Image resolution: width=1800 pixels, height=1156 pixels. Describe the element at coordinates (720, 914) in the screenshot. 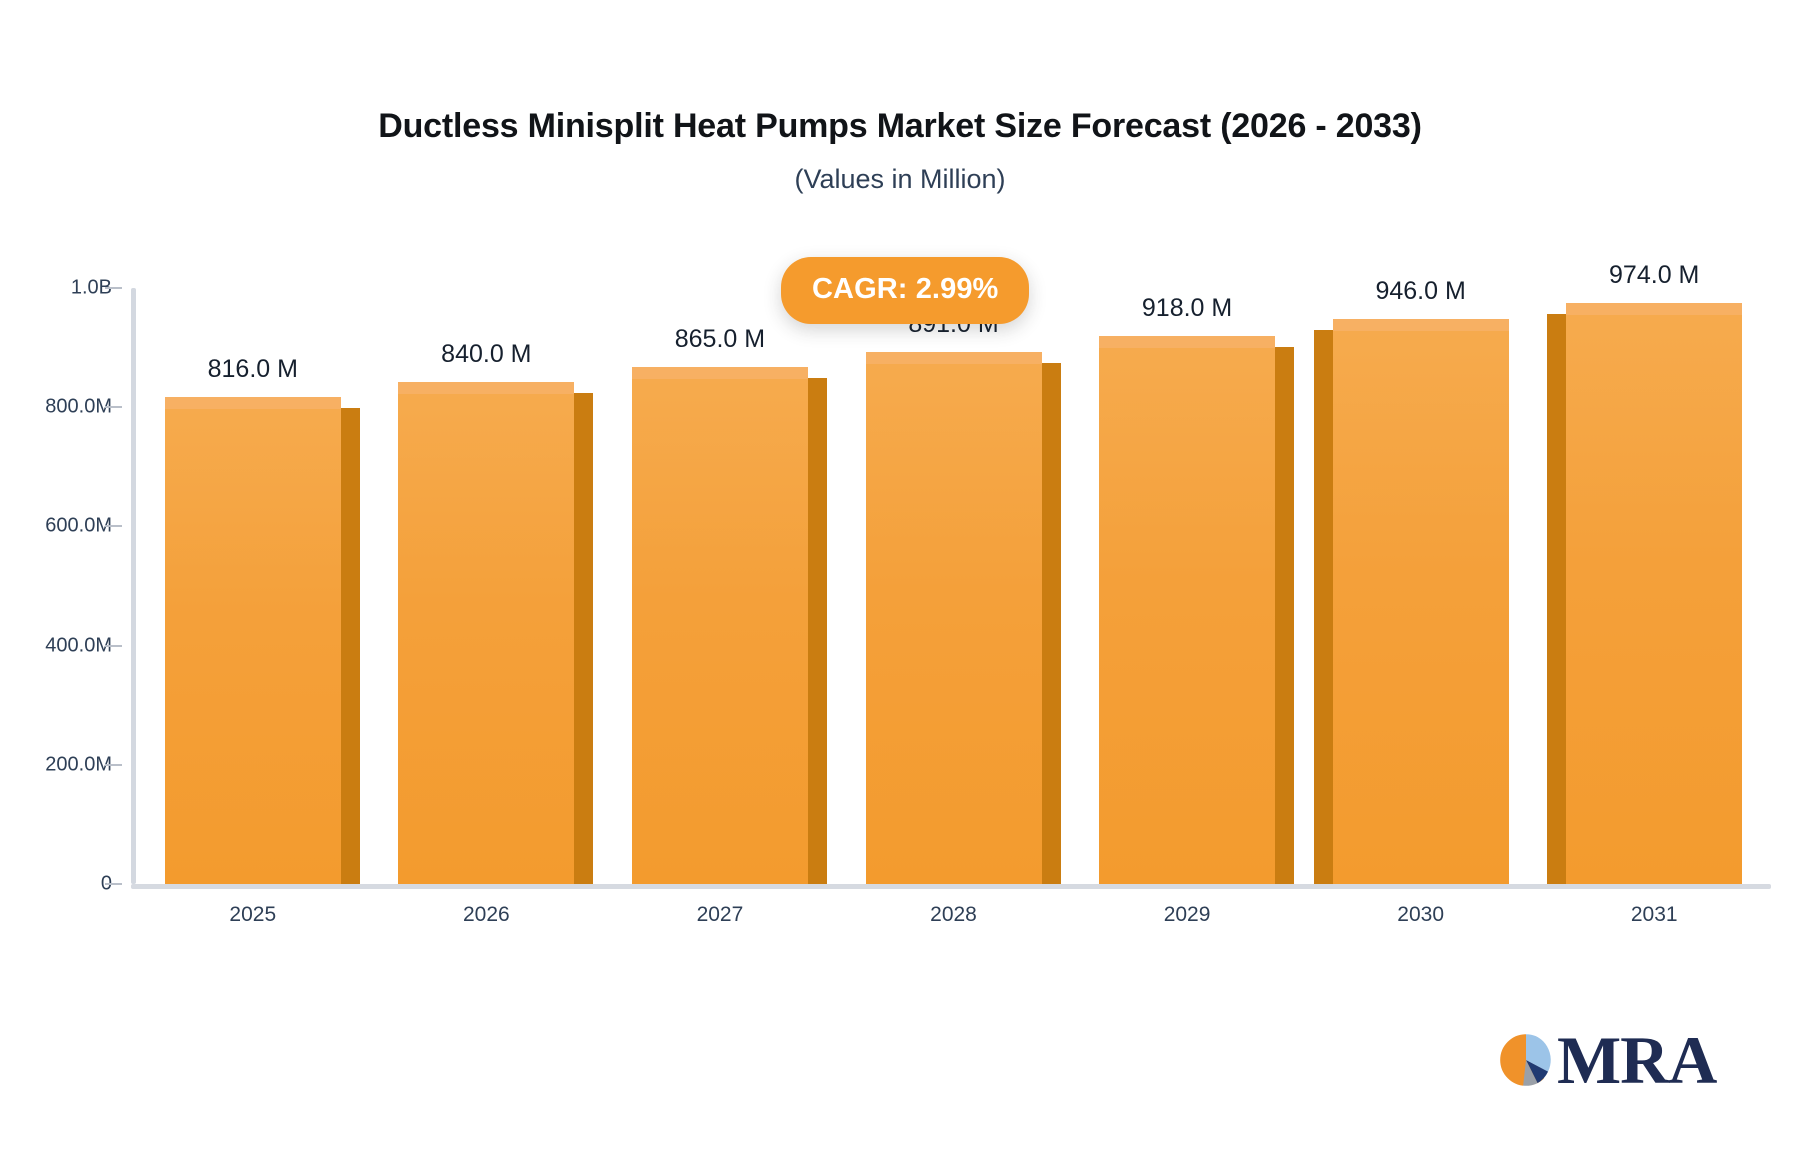

I see `x-axis-tick-label: 2027` at that location.